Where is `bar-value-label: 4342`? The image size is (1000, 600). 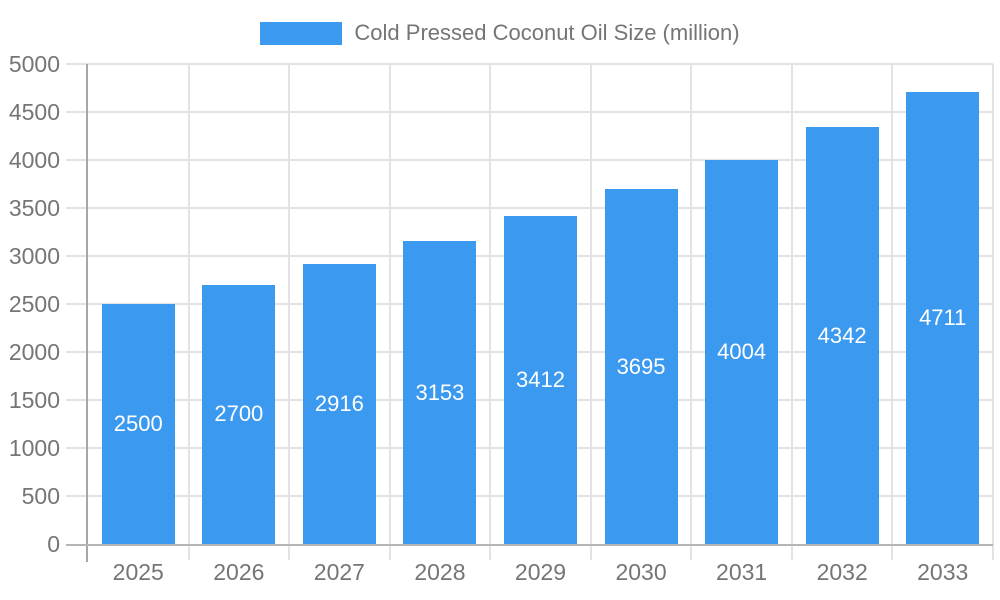
bar-value-label: 4342 is located at coordinates (842, 335).